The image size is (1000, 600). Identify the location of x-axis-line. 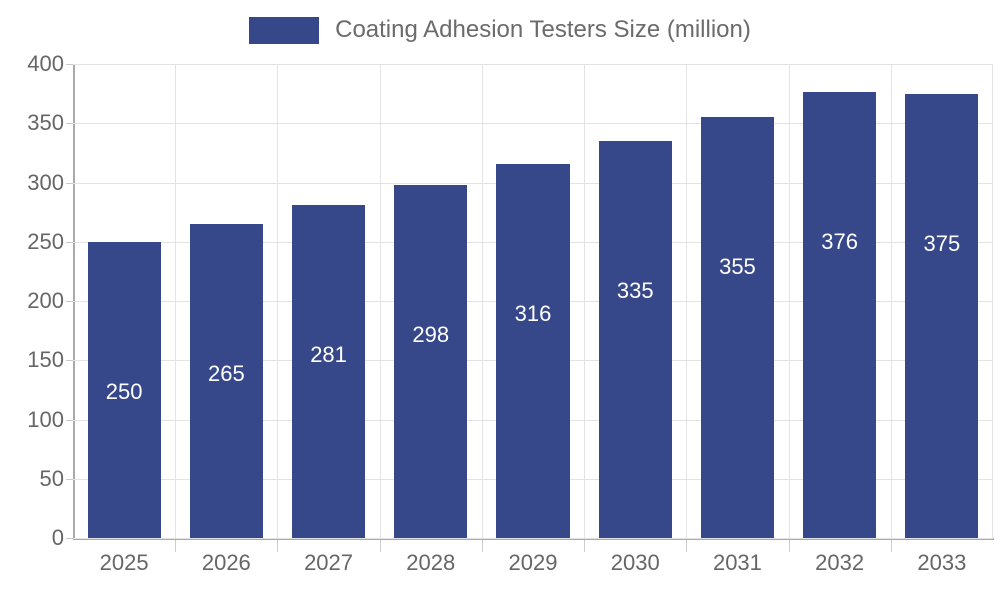
(533, 539).